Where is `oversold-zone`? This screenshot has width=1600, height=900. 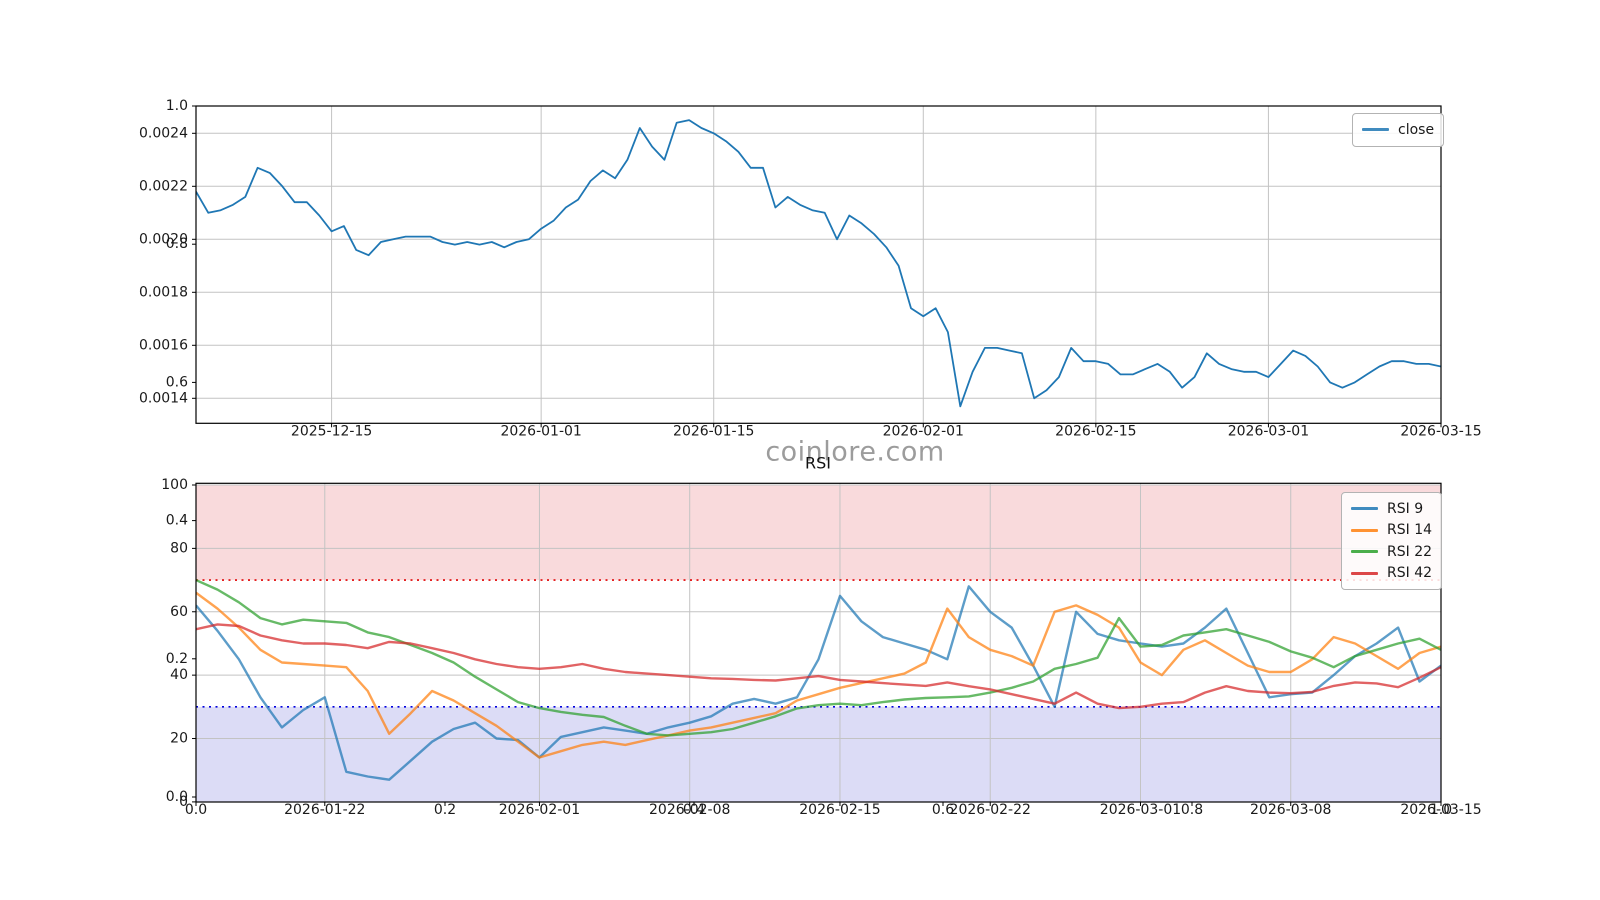 oversold-zone is located at coordinates (818, 754).